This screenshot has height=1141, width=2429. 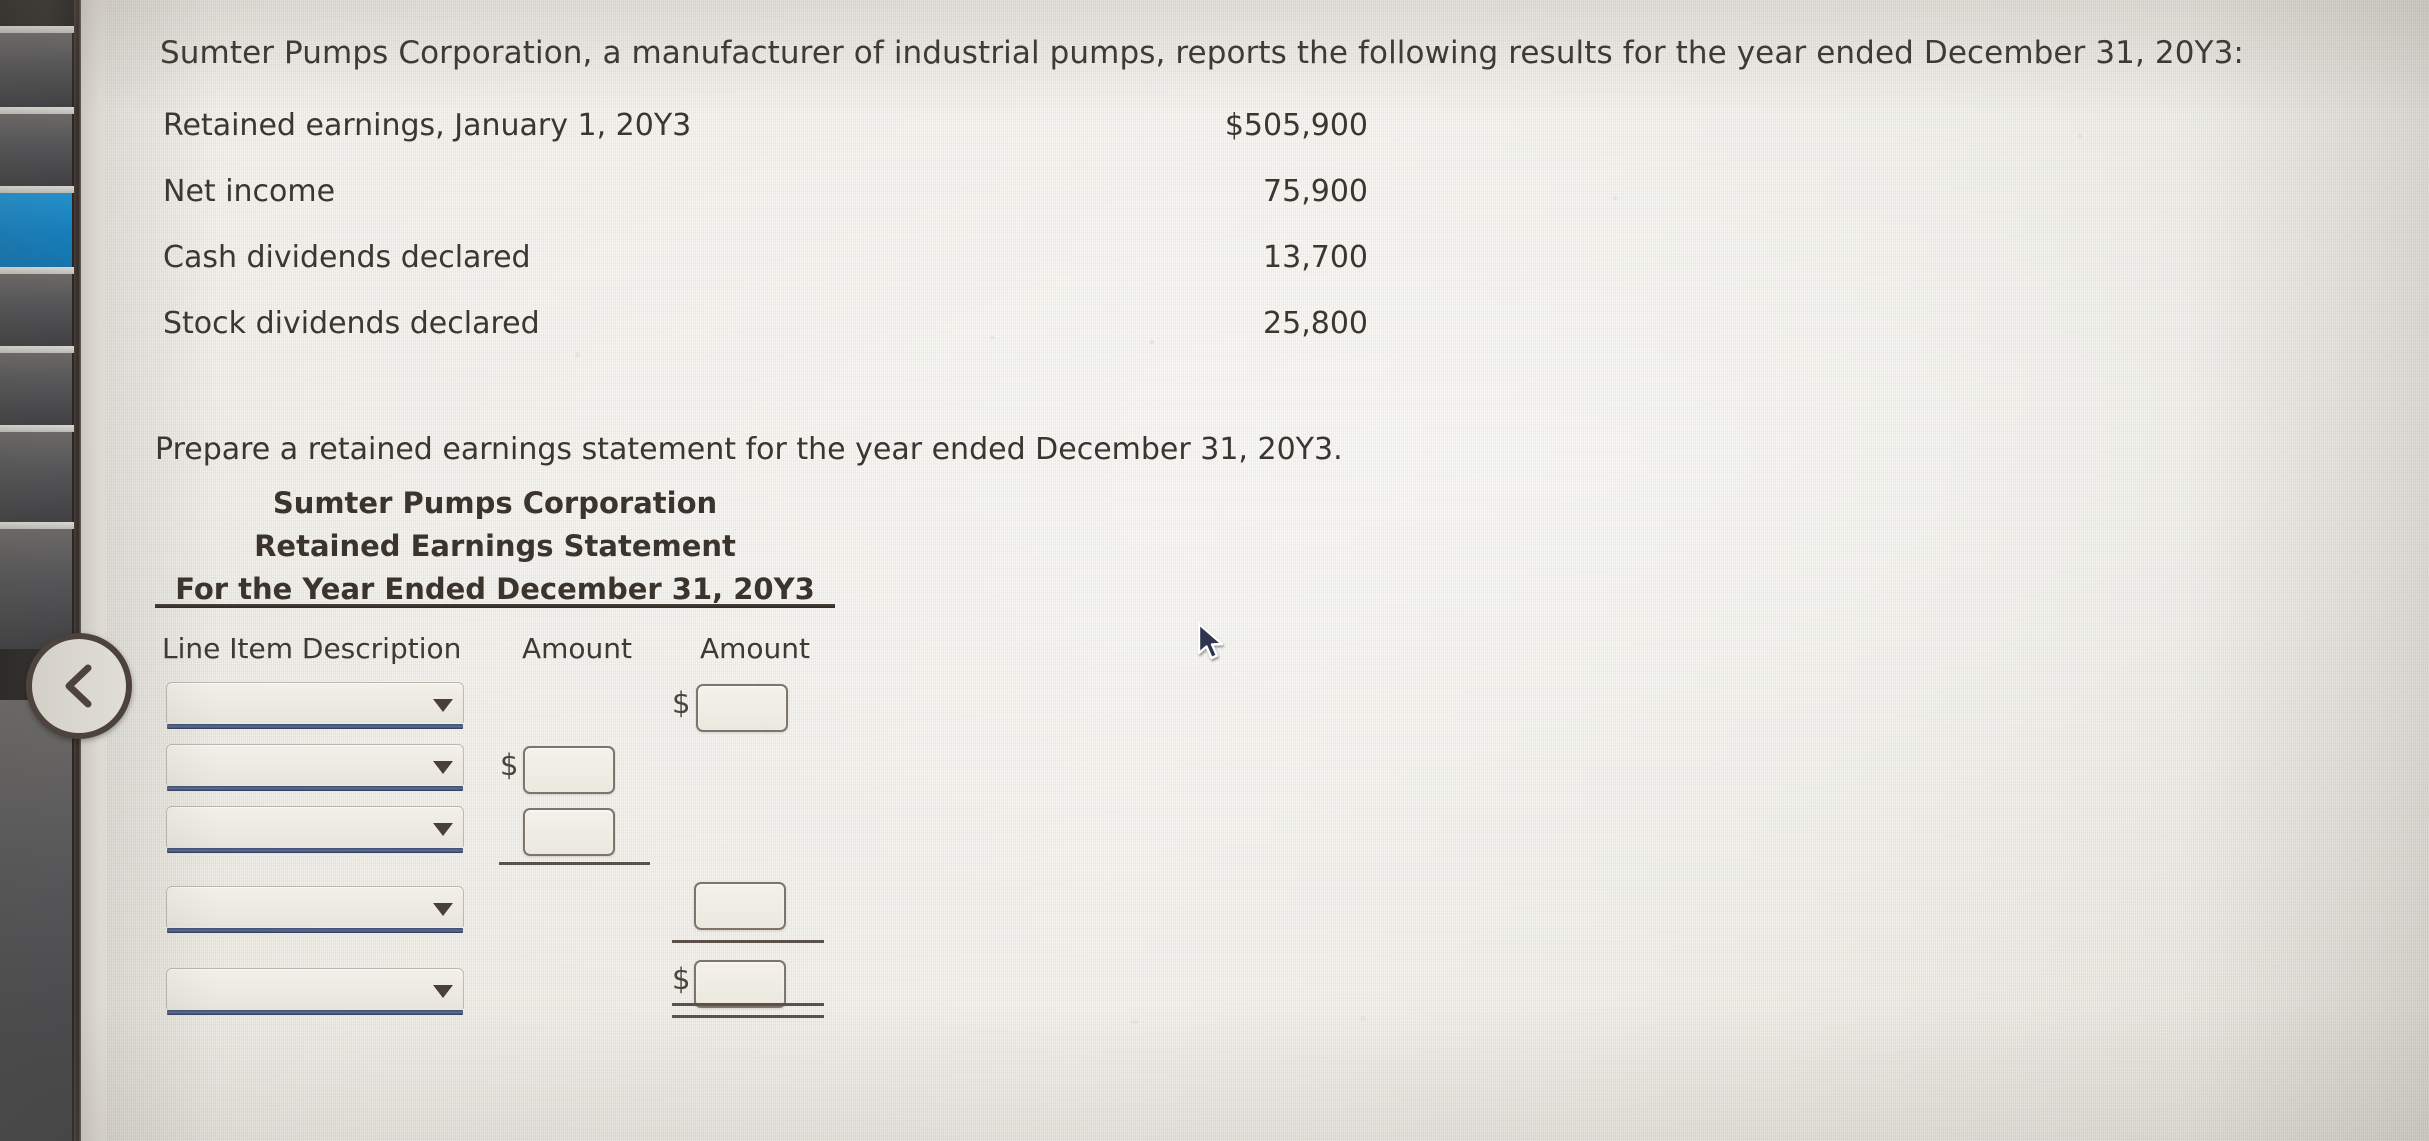 I want to click on statement-period: For the Year Ended December 31, 20Y3, so click(x=495, y=589).